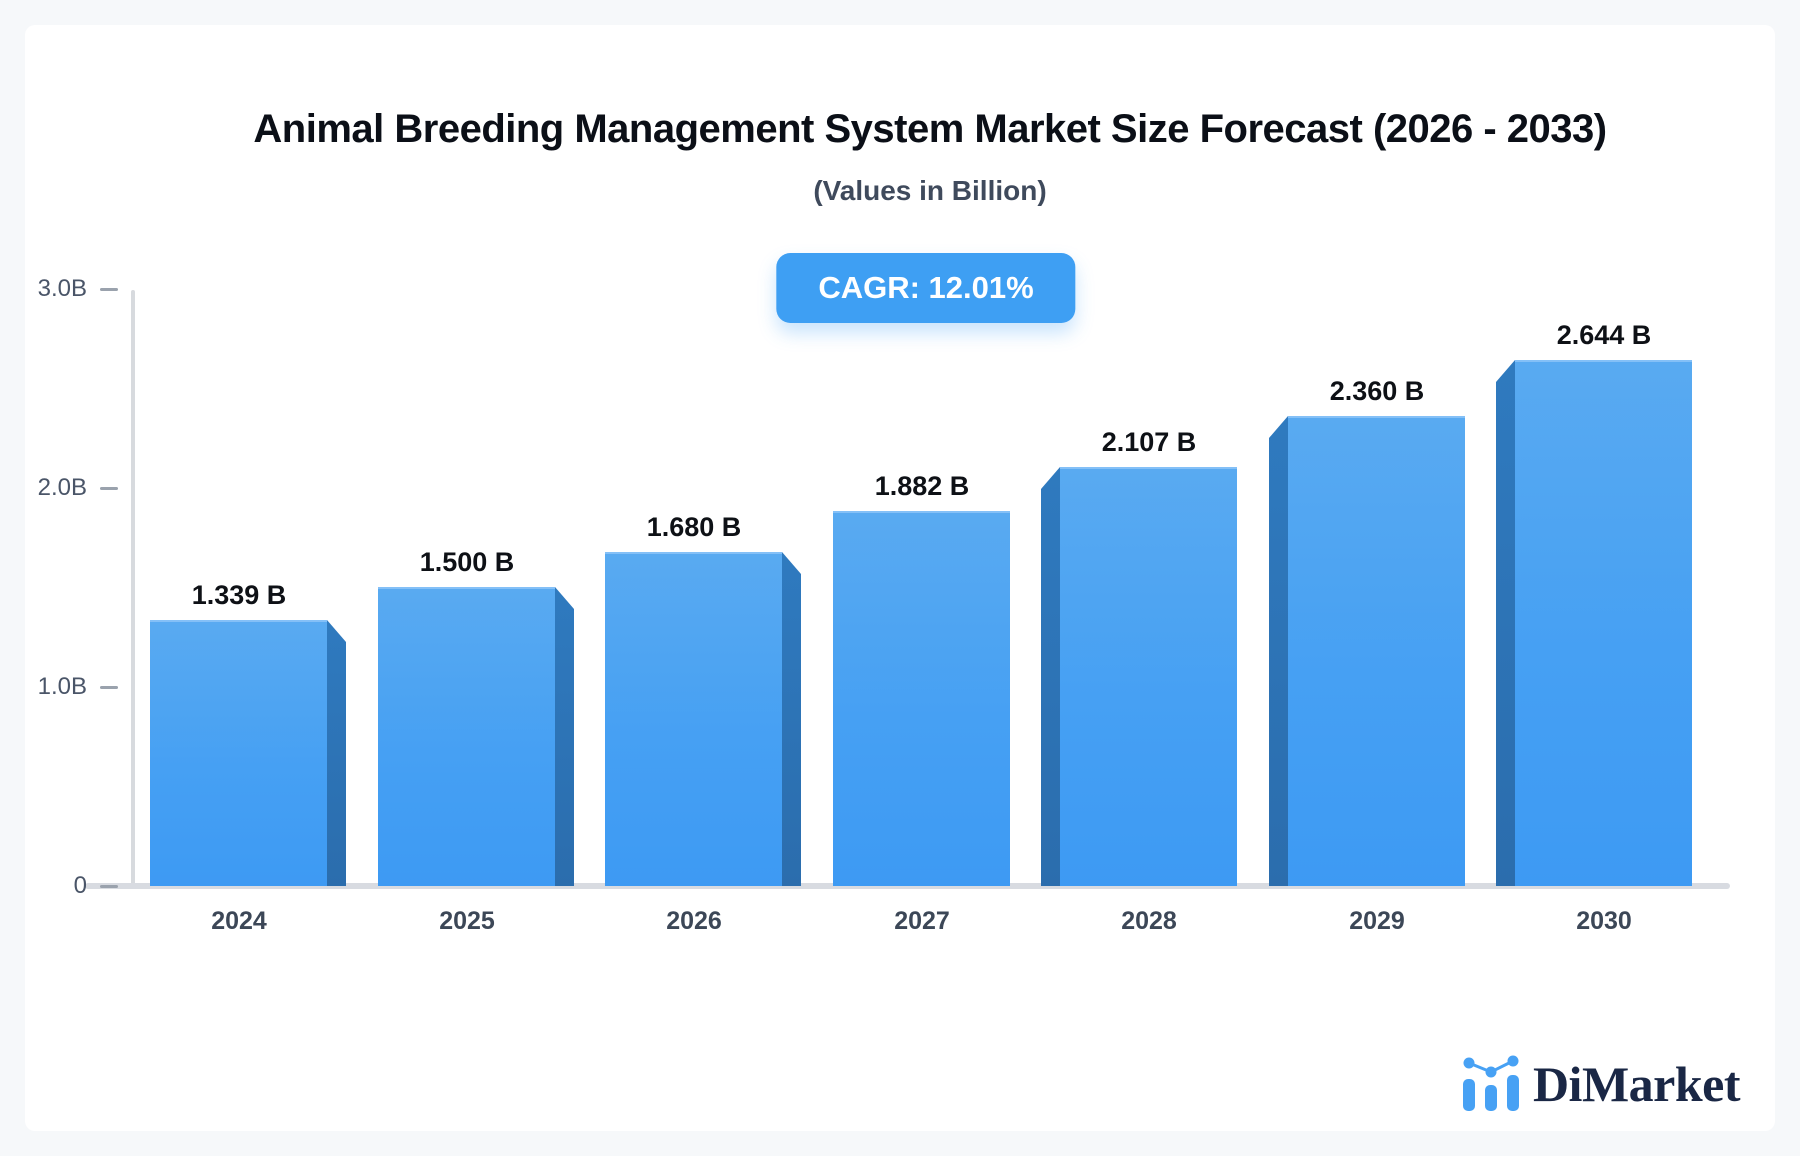  I want to click on bar-value-label-2026: 1.680 B, so click(694, 527).